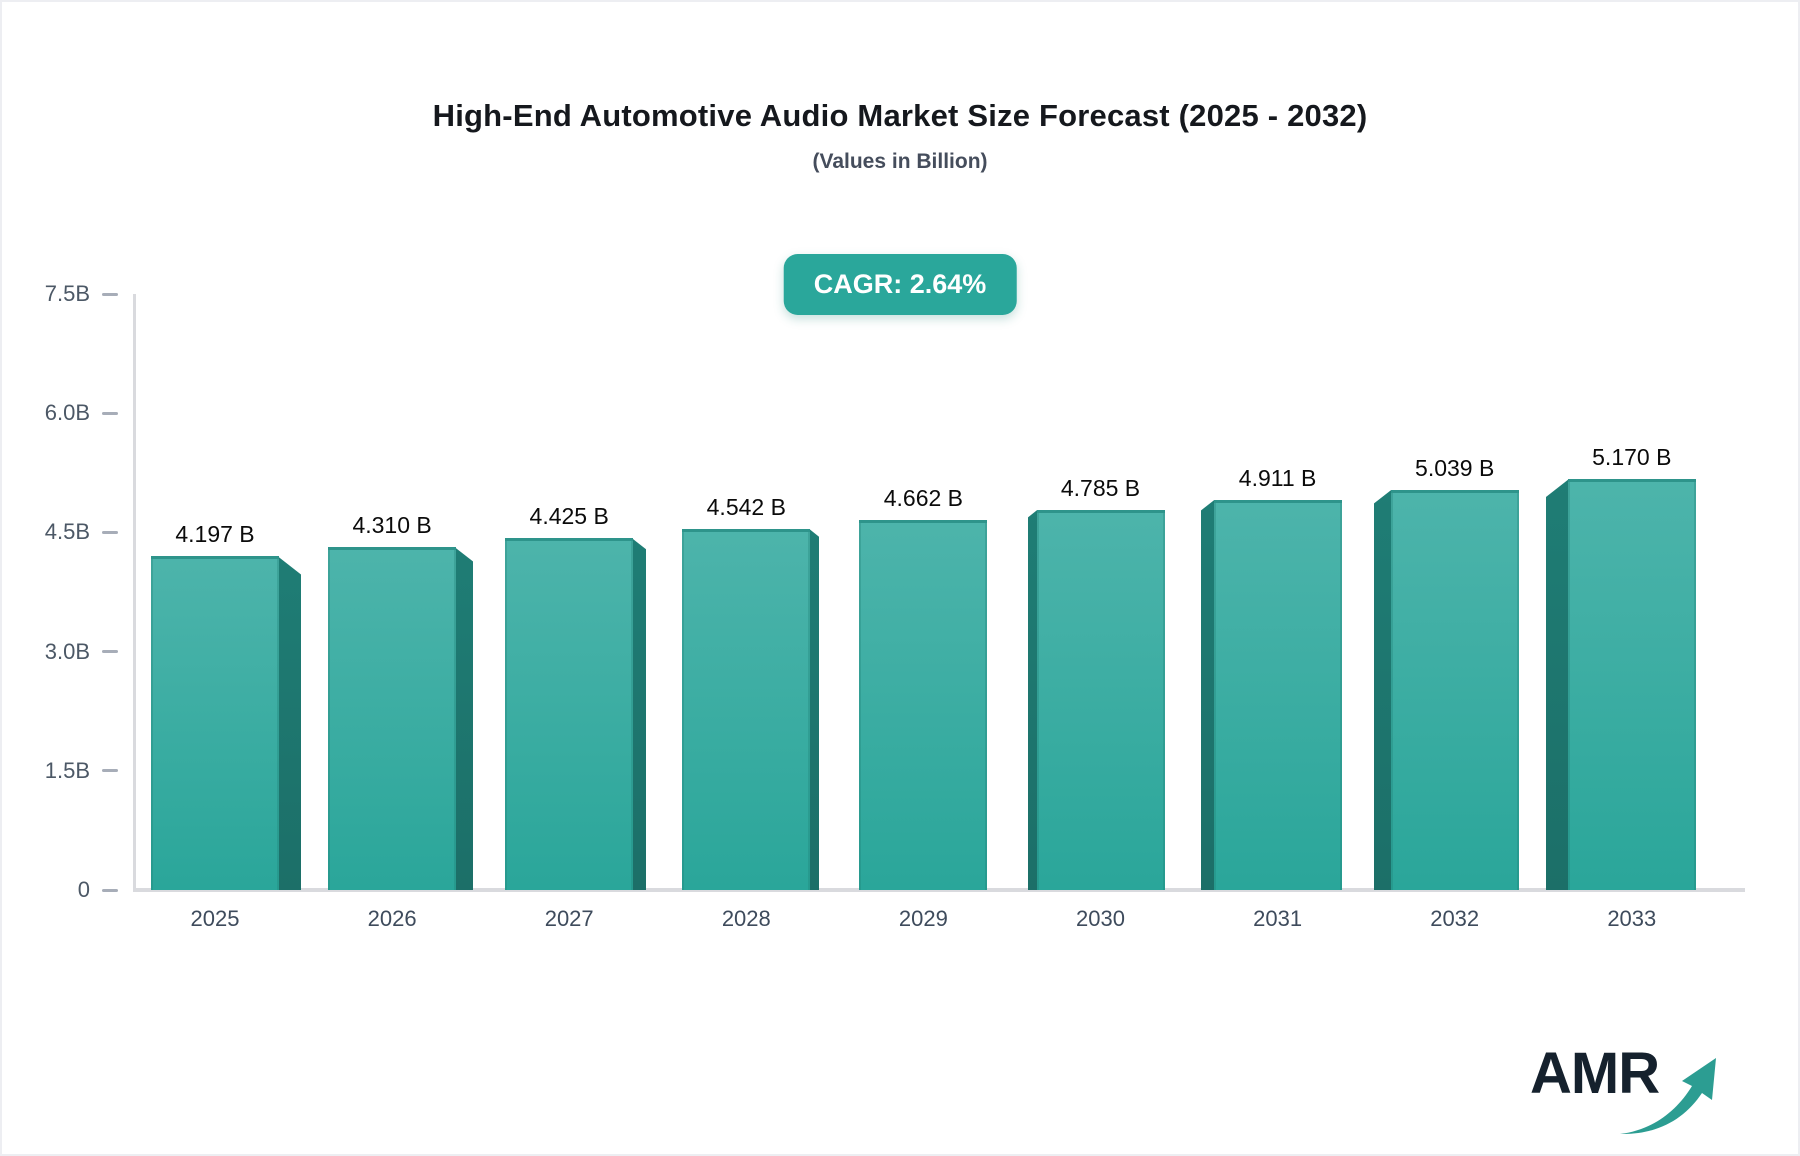  What do you see at coordinates (1278, 918) in the screenshot?
I see `x-axis-label: 2031` at bounding box center [1278, 918].